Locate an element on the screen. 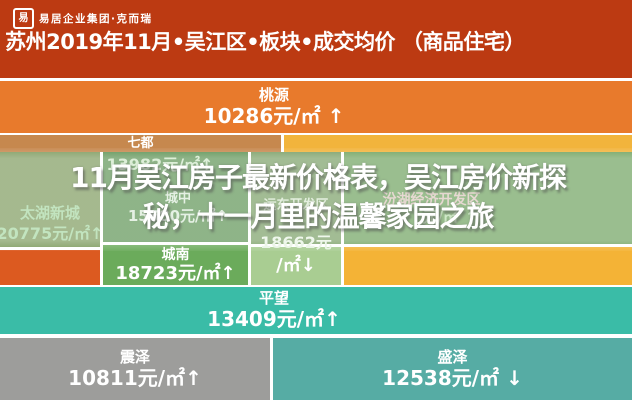  unit-text: 元/㎡ is located at coordinates (439, 217).